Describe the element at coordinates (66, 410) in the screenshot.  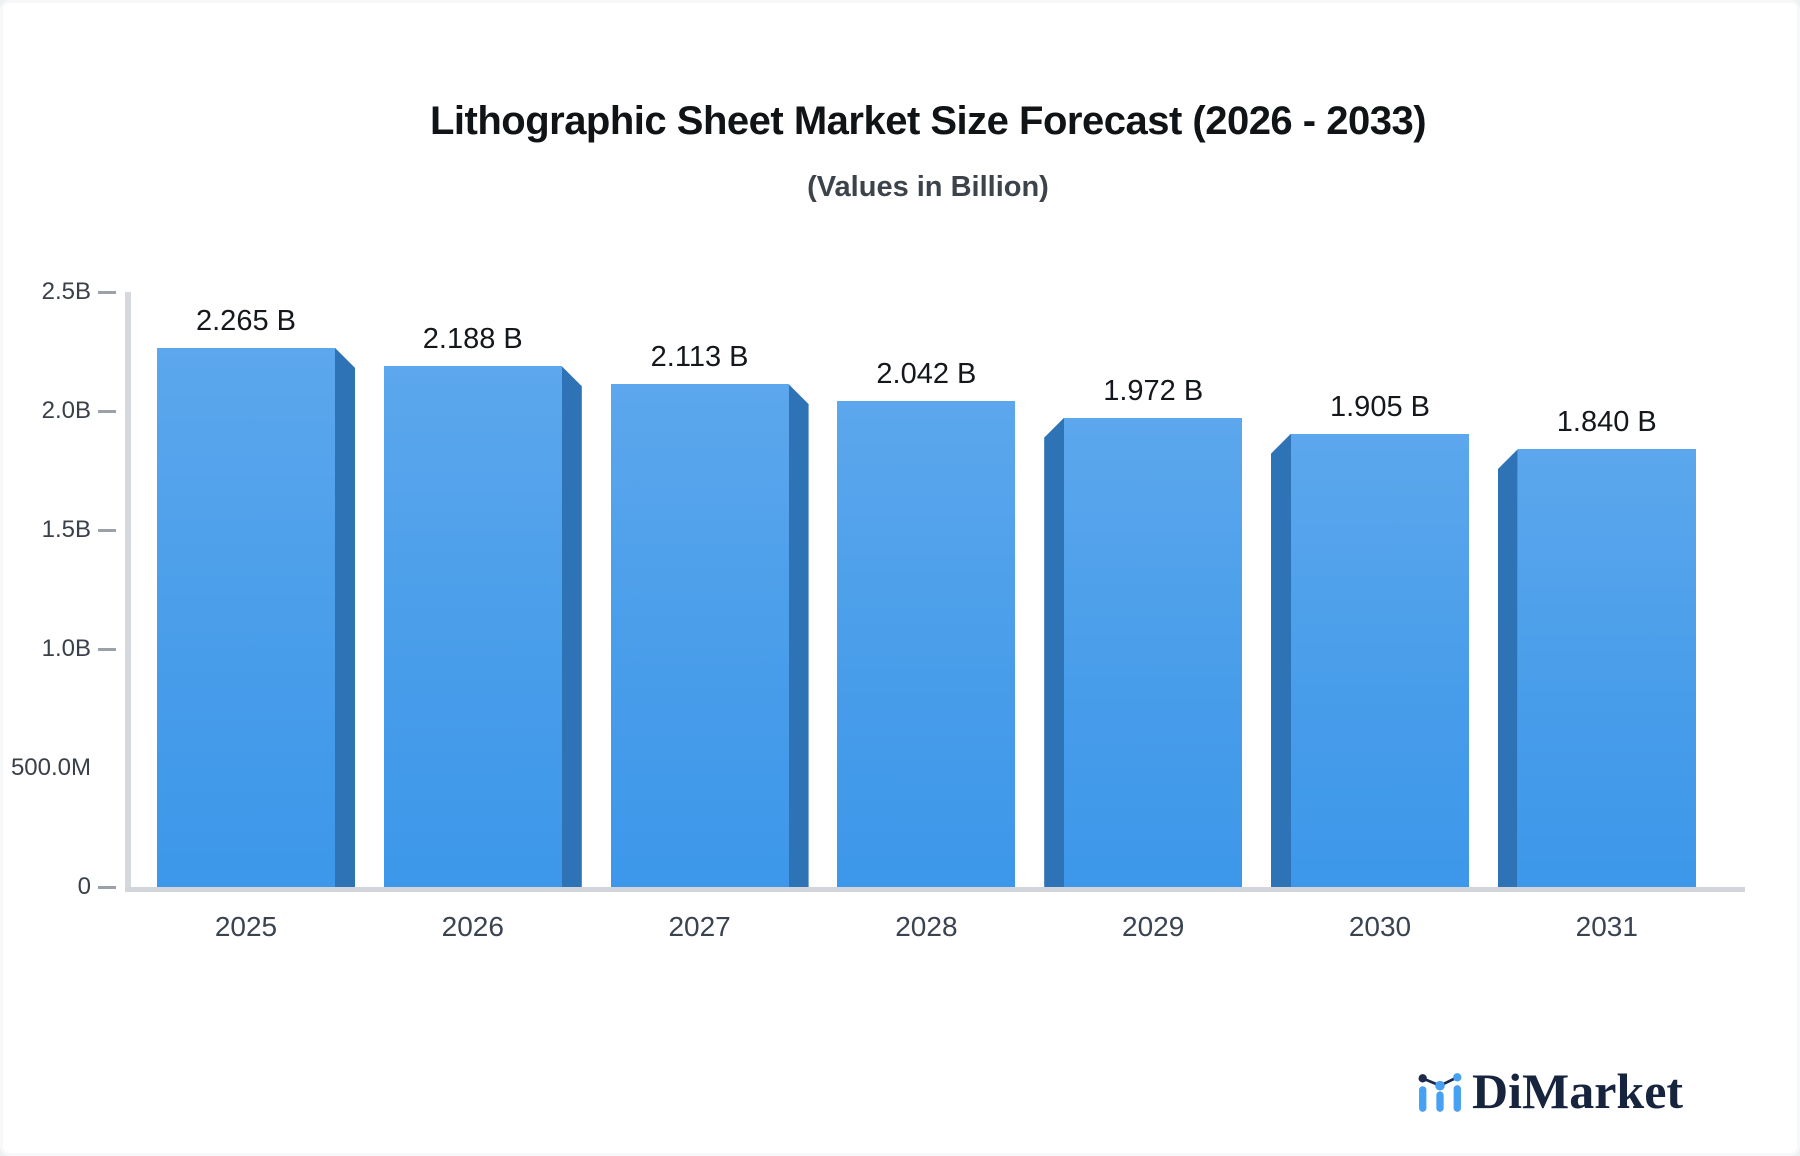
I see `y-axis-tick-label: 2.0B` at that location.